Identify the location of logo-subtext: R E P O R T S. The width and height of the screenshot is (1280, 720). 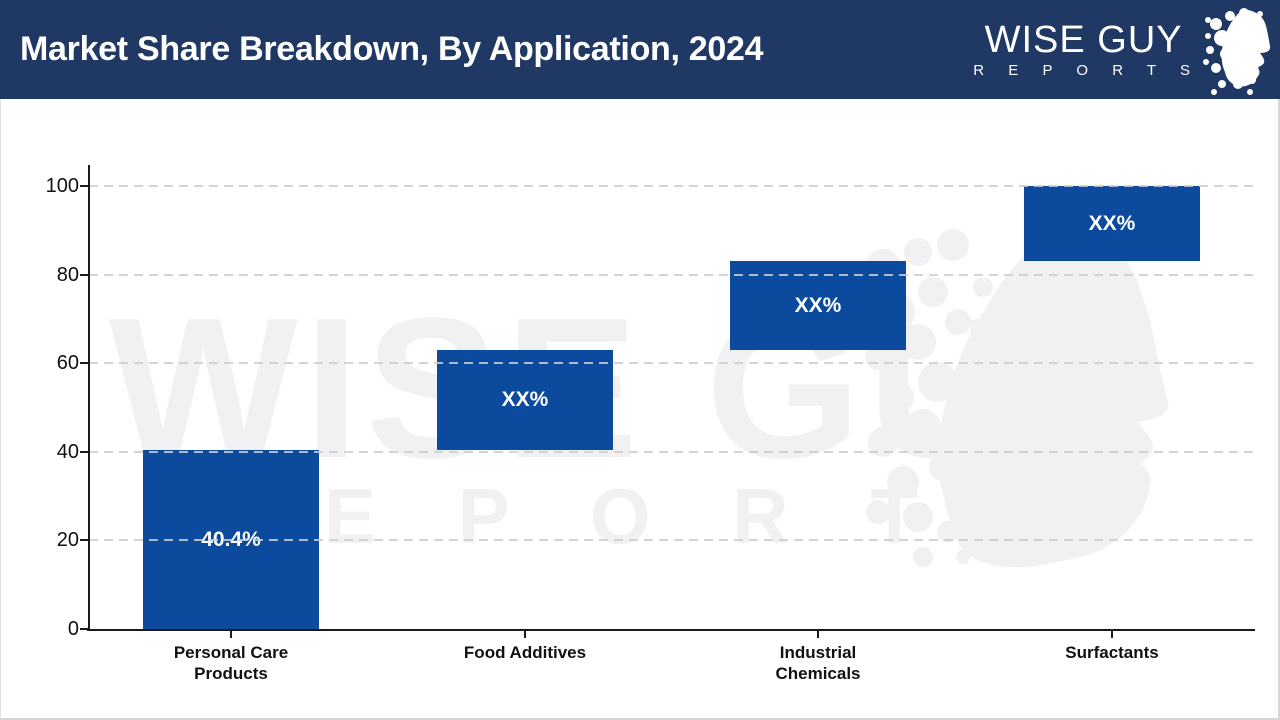
(1086, 70).